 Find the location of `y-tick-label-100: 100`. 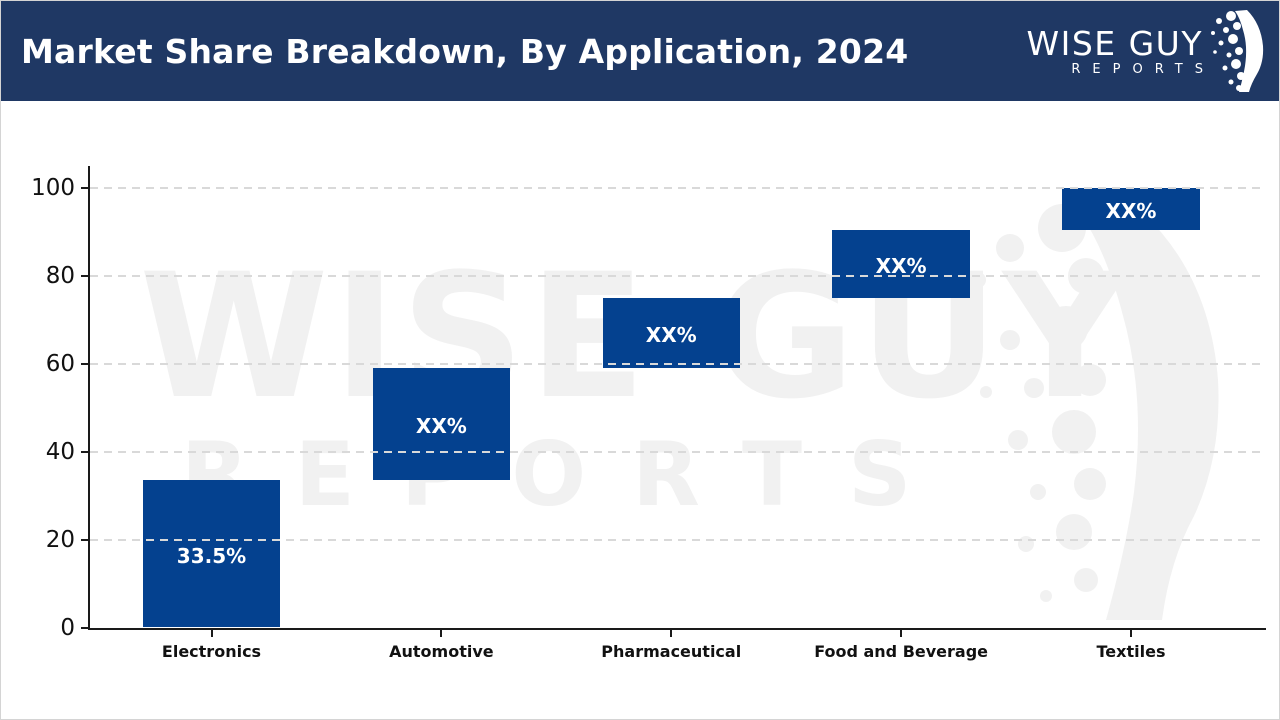

y-tick-label-100: 100 is located at coordinates (53, 188).